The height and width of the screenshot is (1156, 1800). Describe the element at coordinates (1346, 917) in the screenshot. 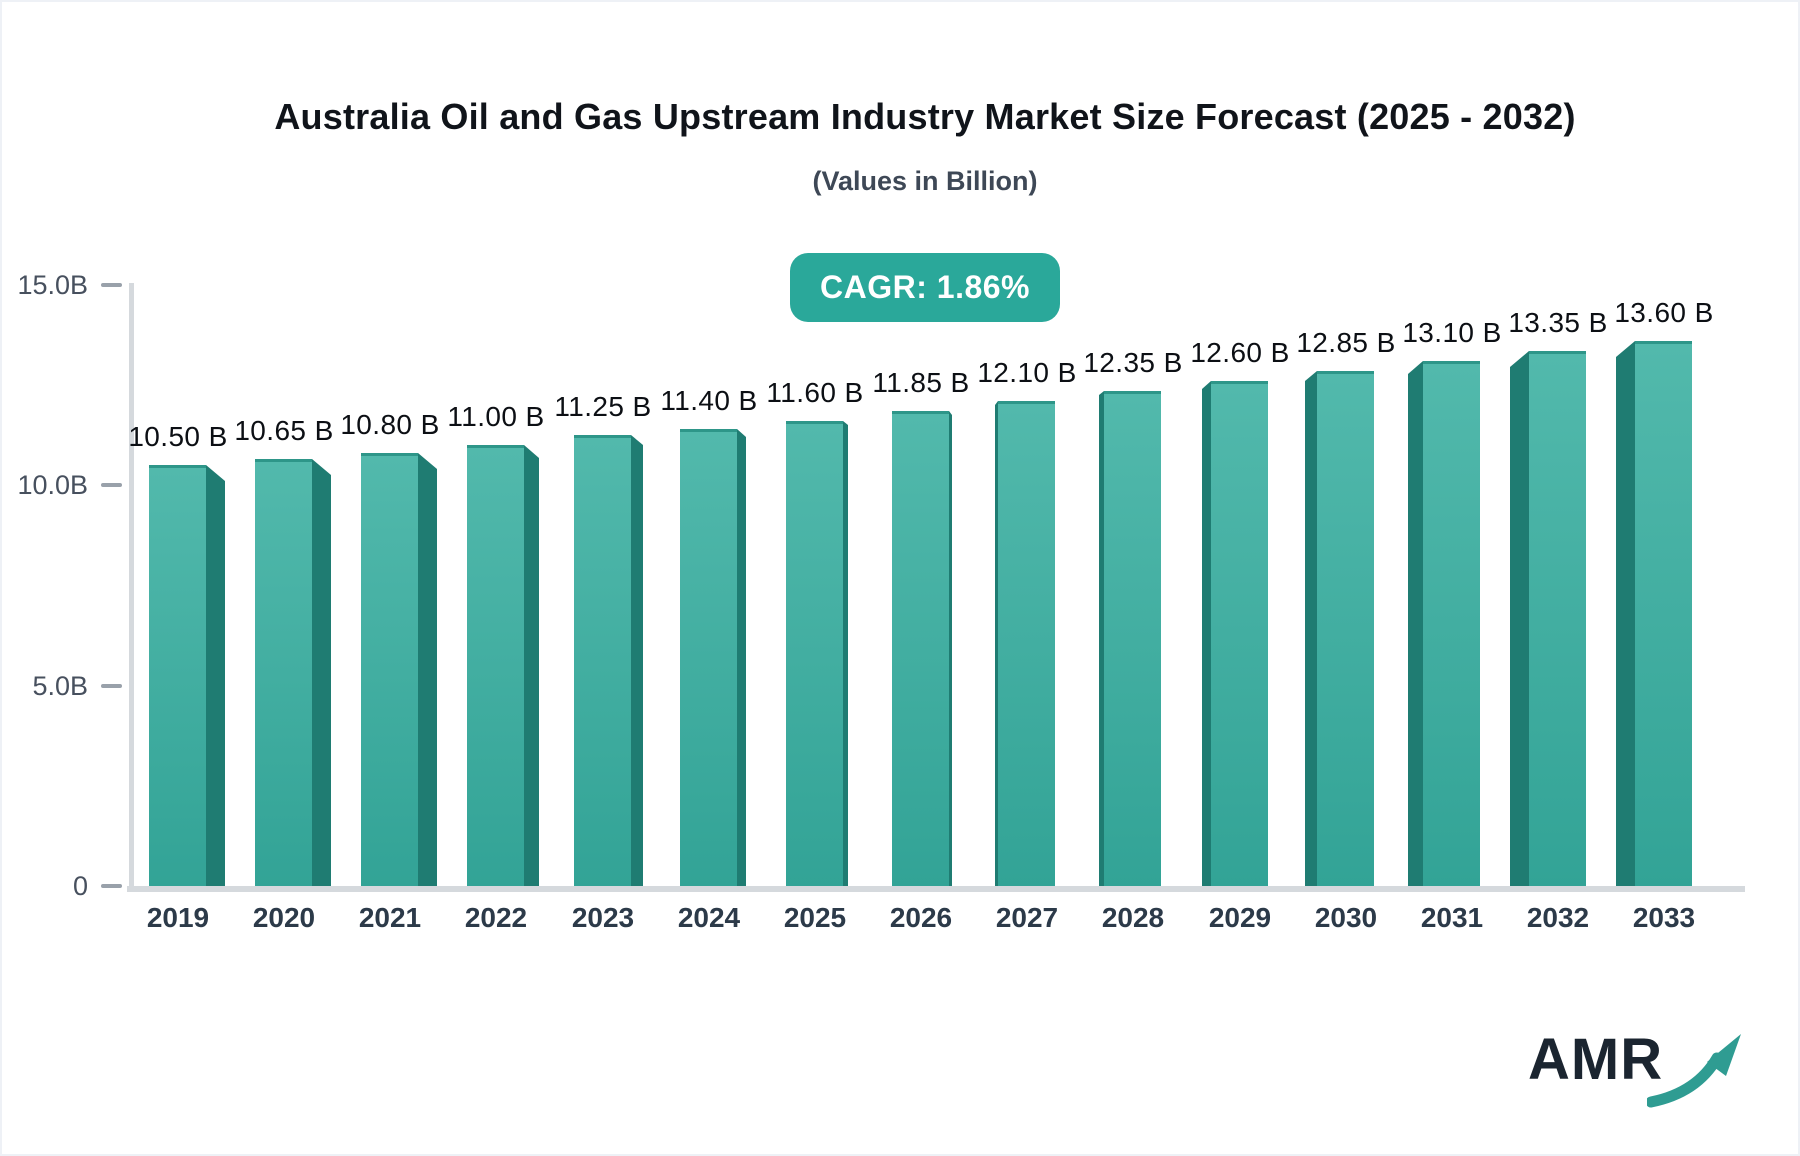

I see `x-axis-label: 2030` at that location.